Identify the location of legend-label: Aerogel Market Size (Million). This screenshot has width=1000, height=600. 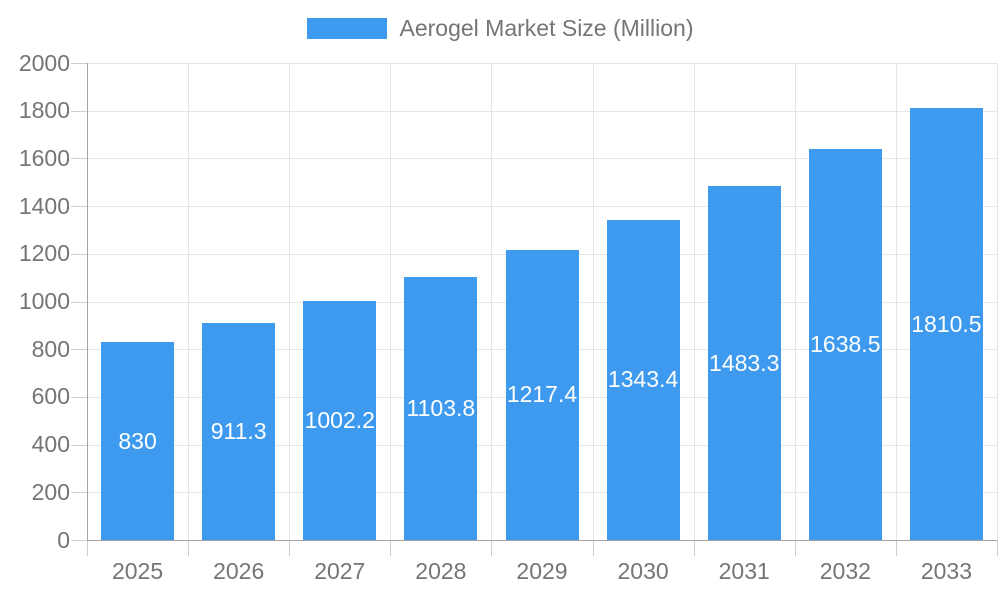
(546, 27).